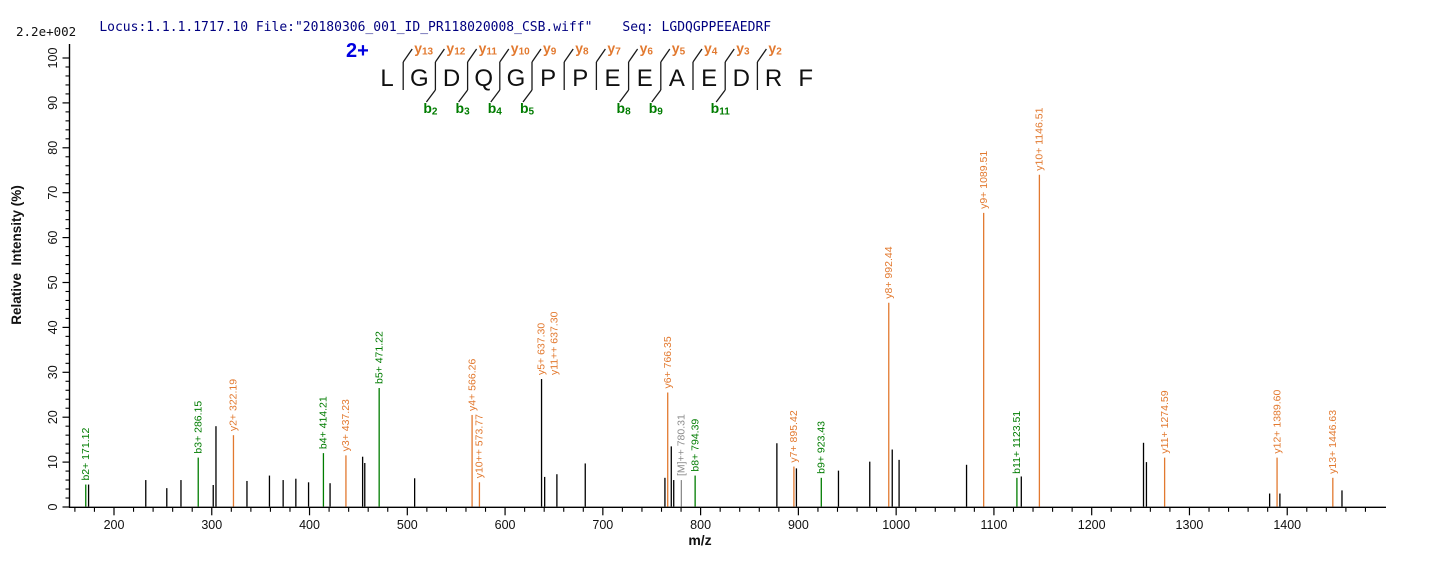  I want to click on y-tick-label: 30, so click(53, 372).